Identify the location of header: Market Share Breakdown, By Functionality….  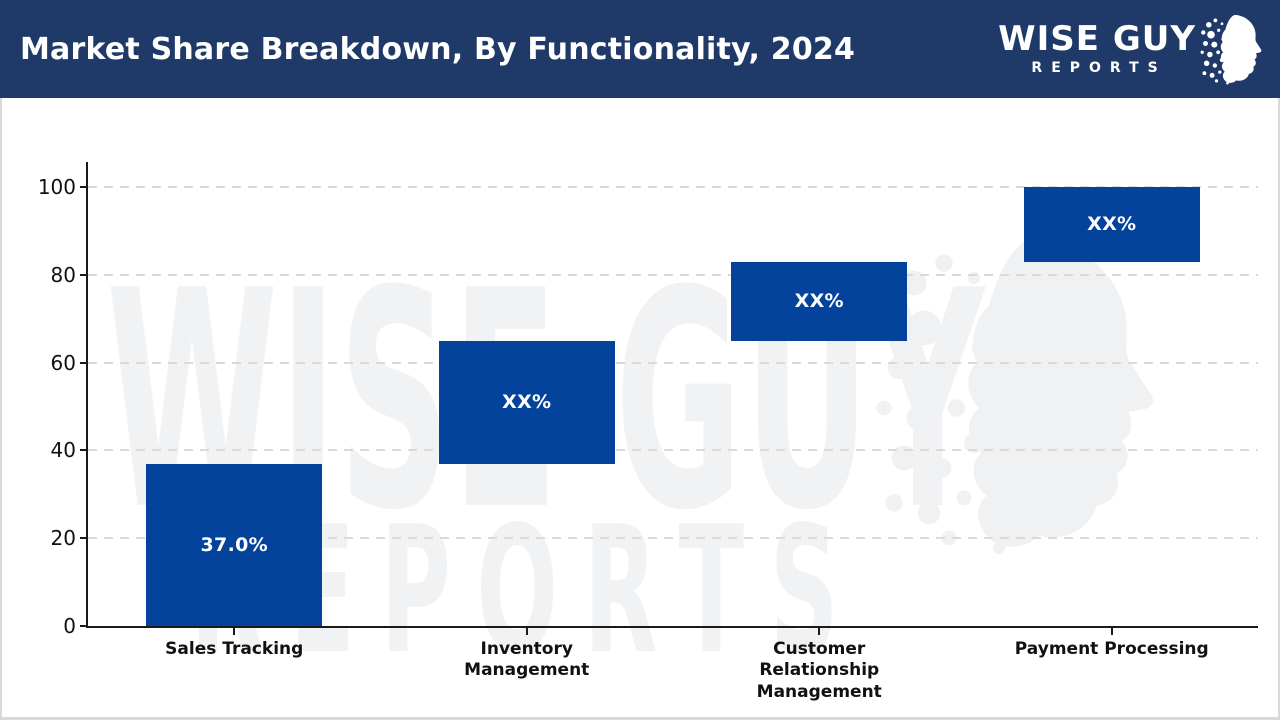
(640, 49).